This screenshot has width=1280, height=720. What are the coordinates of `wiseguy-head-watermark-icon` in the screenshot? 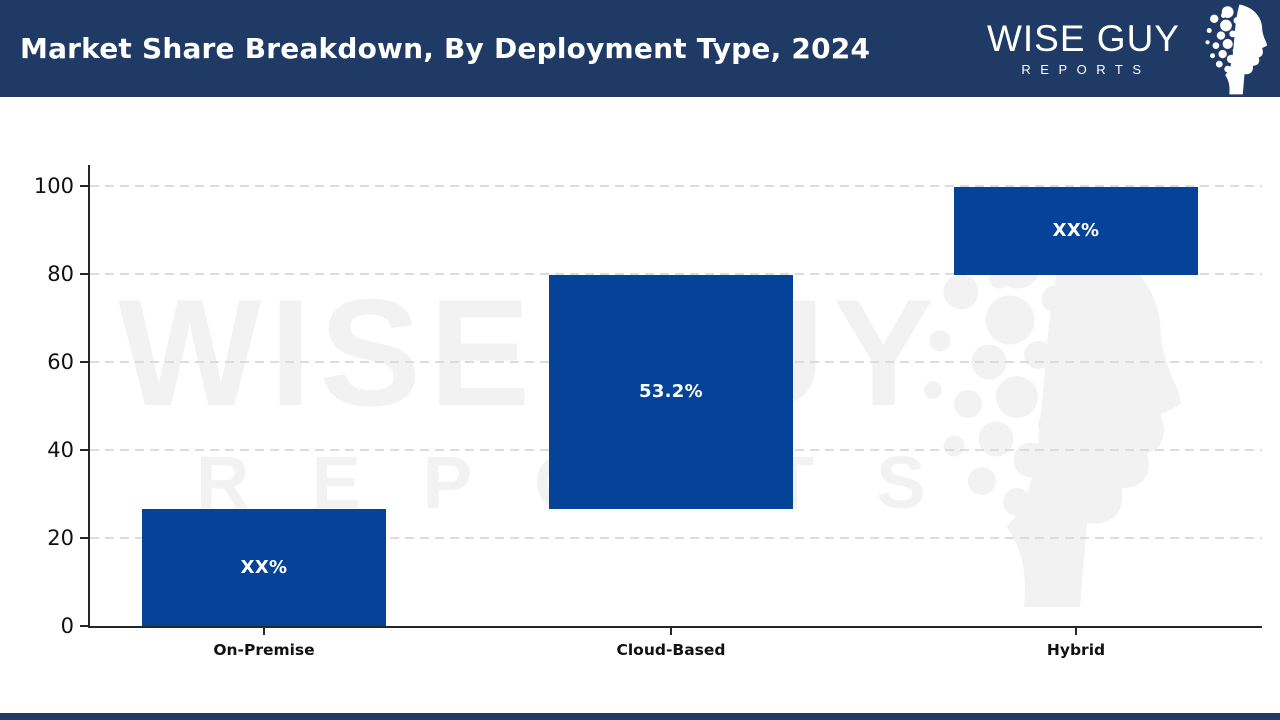 It's located at (1053, 419).